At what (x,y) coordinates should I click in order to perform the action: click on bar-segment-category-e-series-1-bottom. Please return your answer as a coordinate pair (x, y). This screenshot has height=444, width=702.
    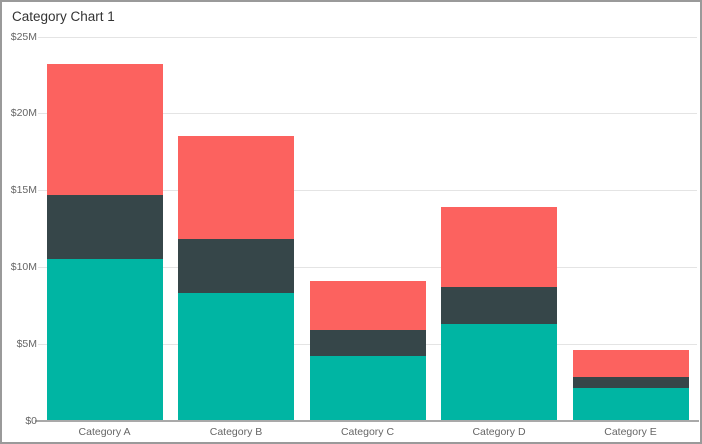
    Looking at the image, I should click on (630, 404).